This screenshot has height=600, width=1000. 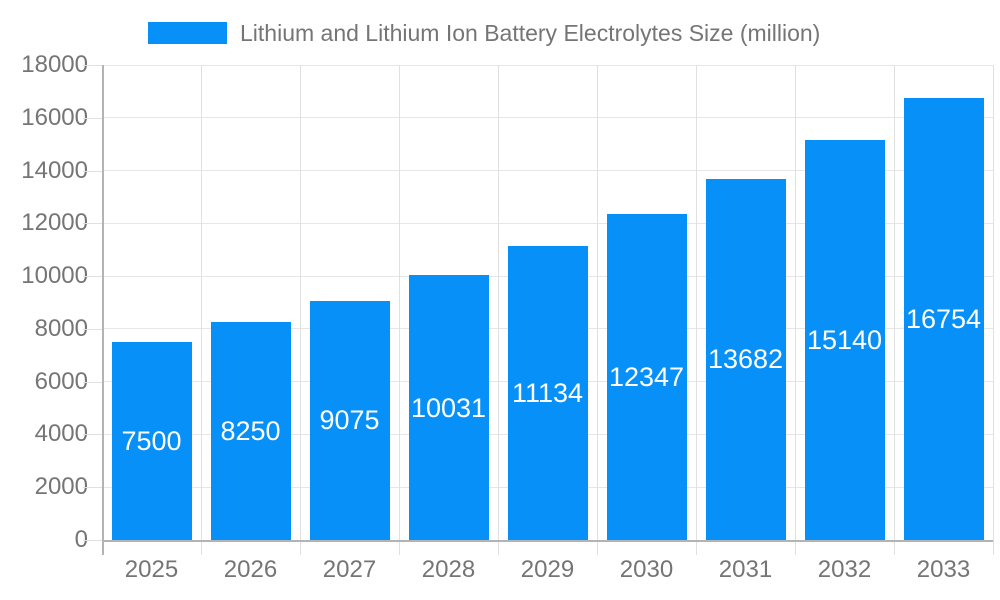 I want to click on y-axis-label: 4000, so click(x=61, y=434).